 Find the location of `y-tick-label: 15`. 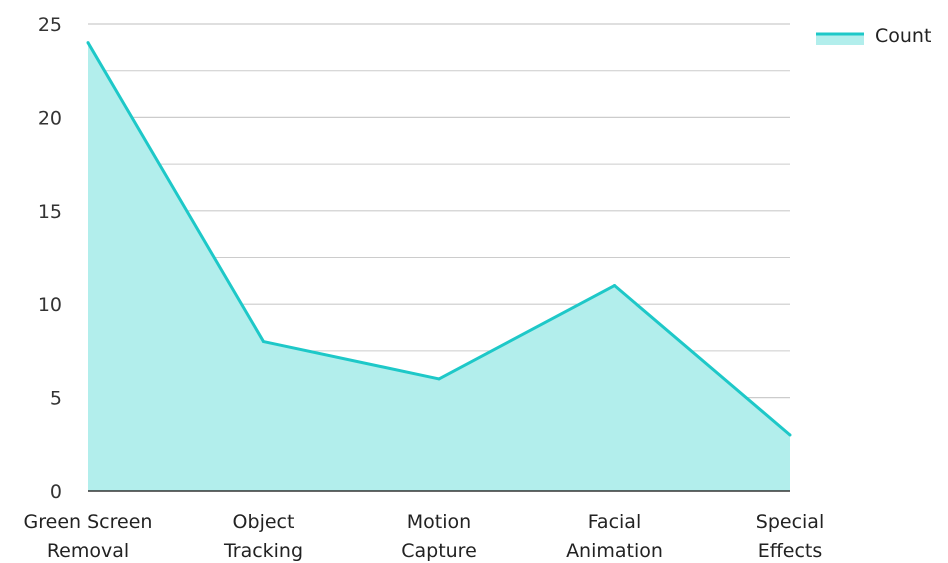

y-tick-label: 15 is located at coordinates (50, 212).